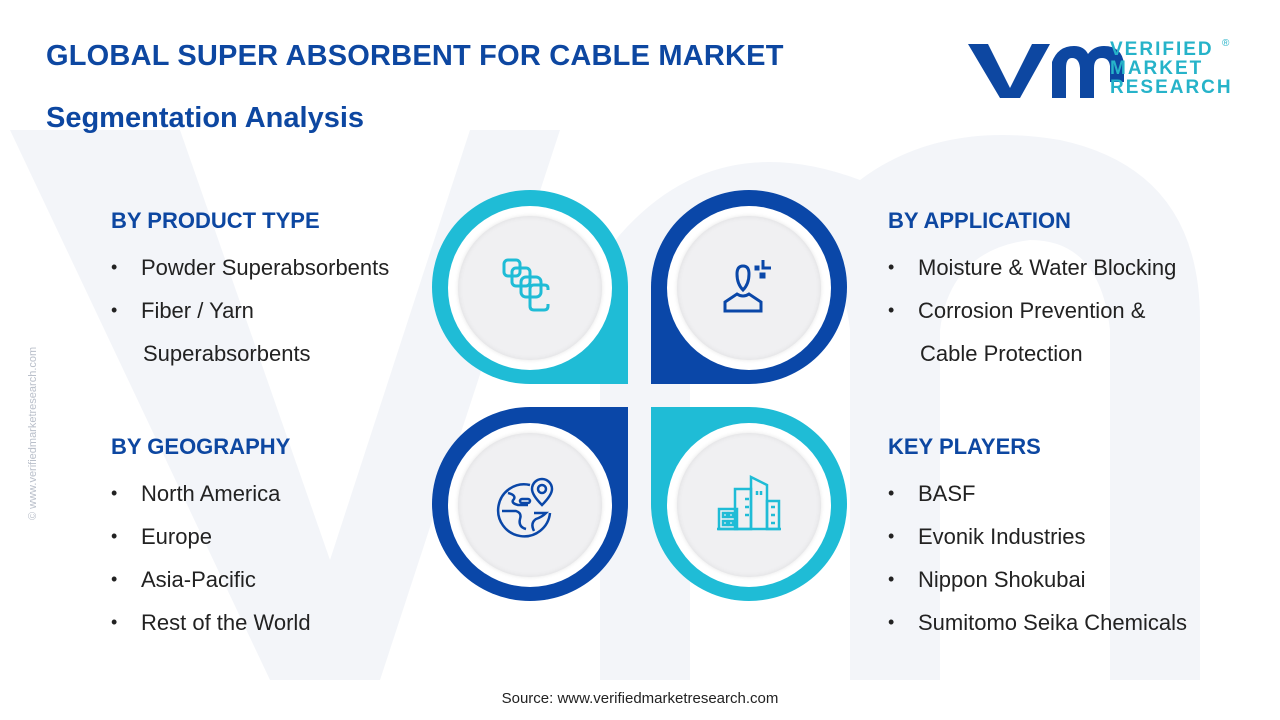 This screenshot has height=720, width=1280. I want to click on quadrant-application, so click(749, 287).